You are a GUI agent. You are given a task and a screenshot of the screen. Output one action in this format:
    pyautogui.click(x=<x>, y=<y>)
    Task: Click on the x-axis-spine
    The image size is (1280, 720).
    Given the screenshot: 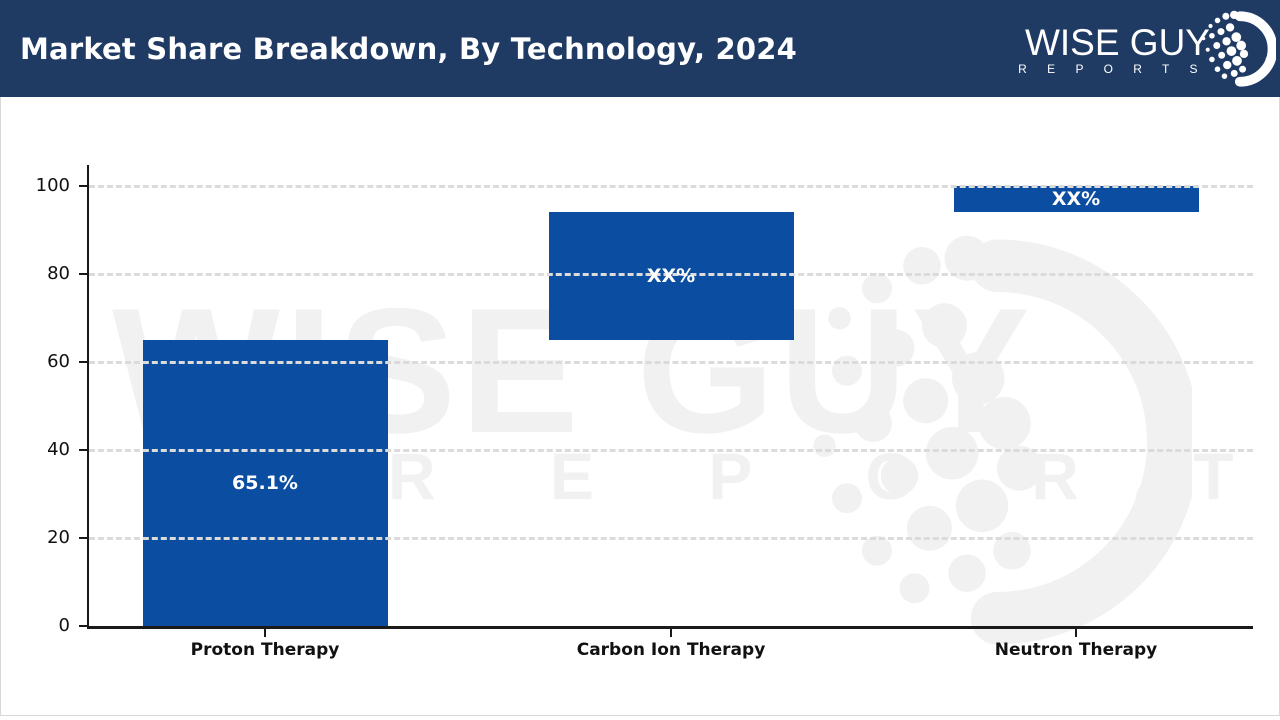 What is the action you would take?
    pyautogui.click(x=670, y=627)
    